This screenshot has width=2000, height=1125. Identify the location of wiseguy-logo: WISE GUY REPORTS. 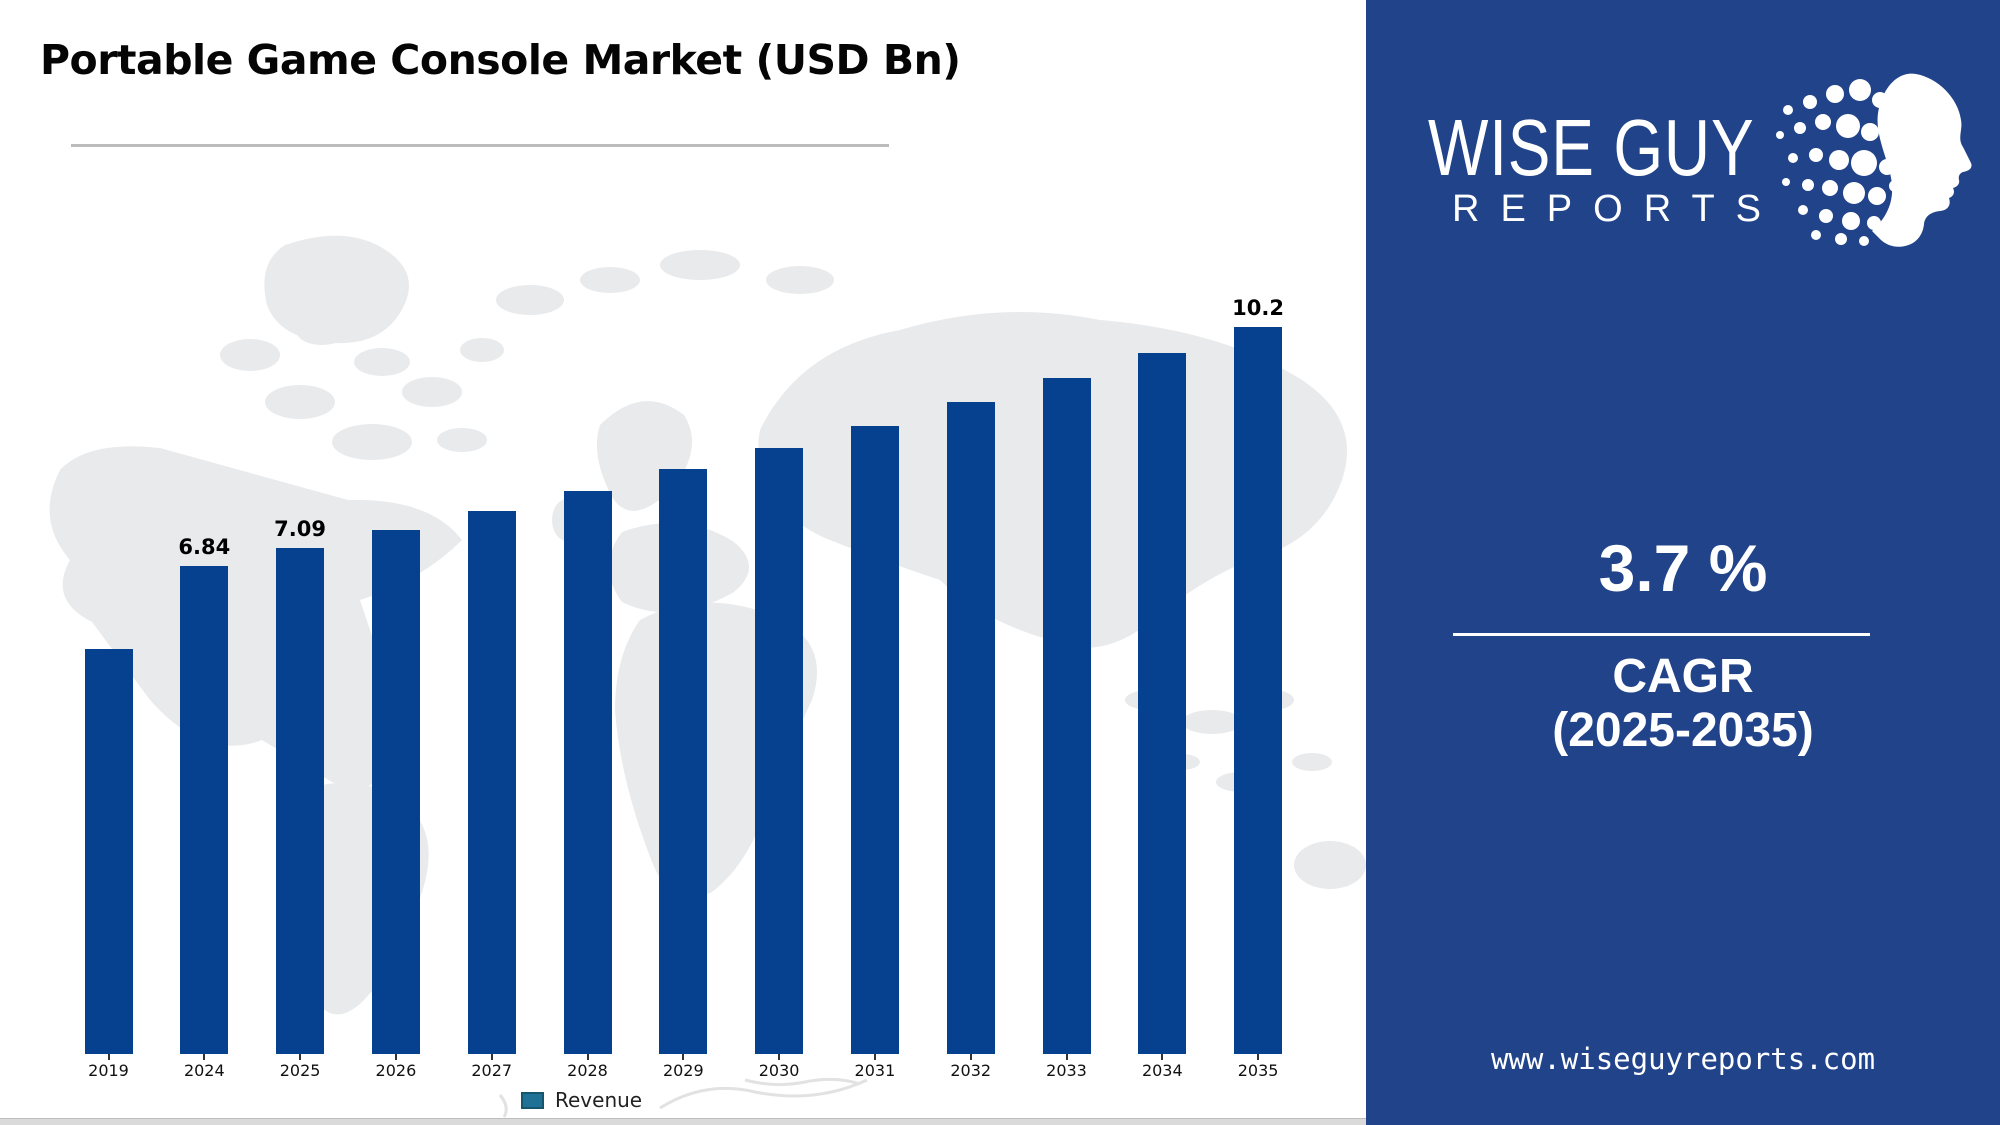
(1683, 170).